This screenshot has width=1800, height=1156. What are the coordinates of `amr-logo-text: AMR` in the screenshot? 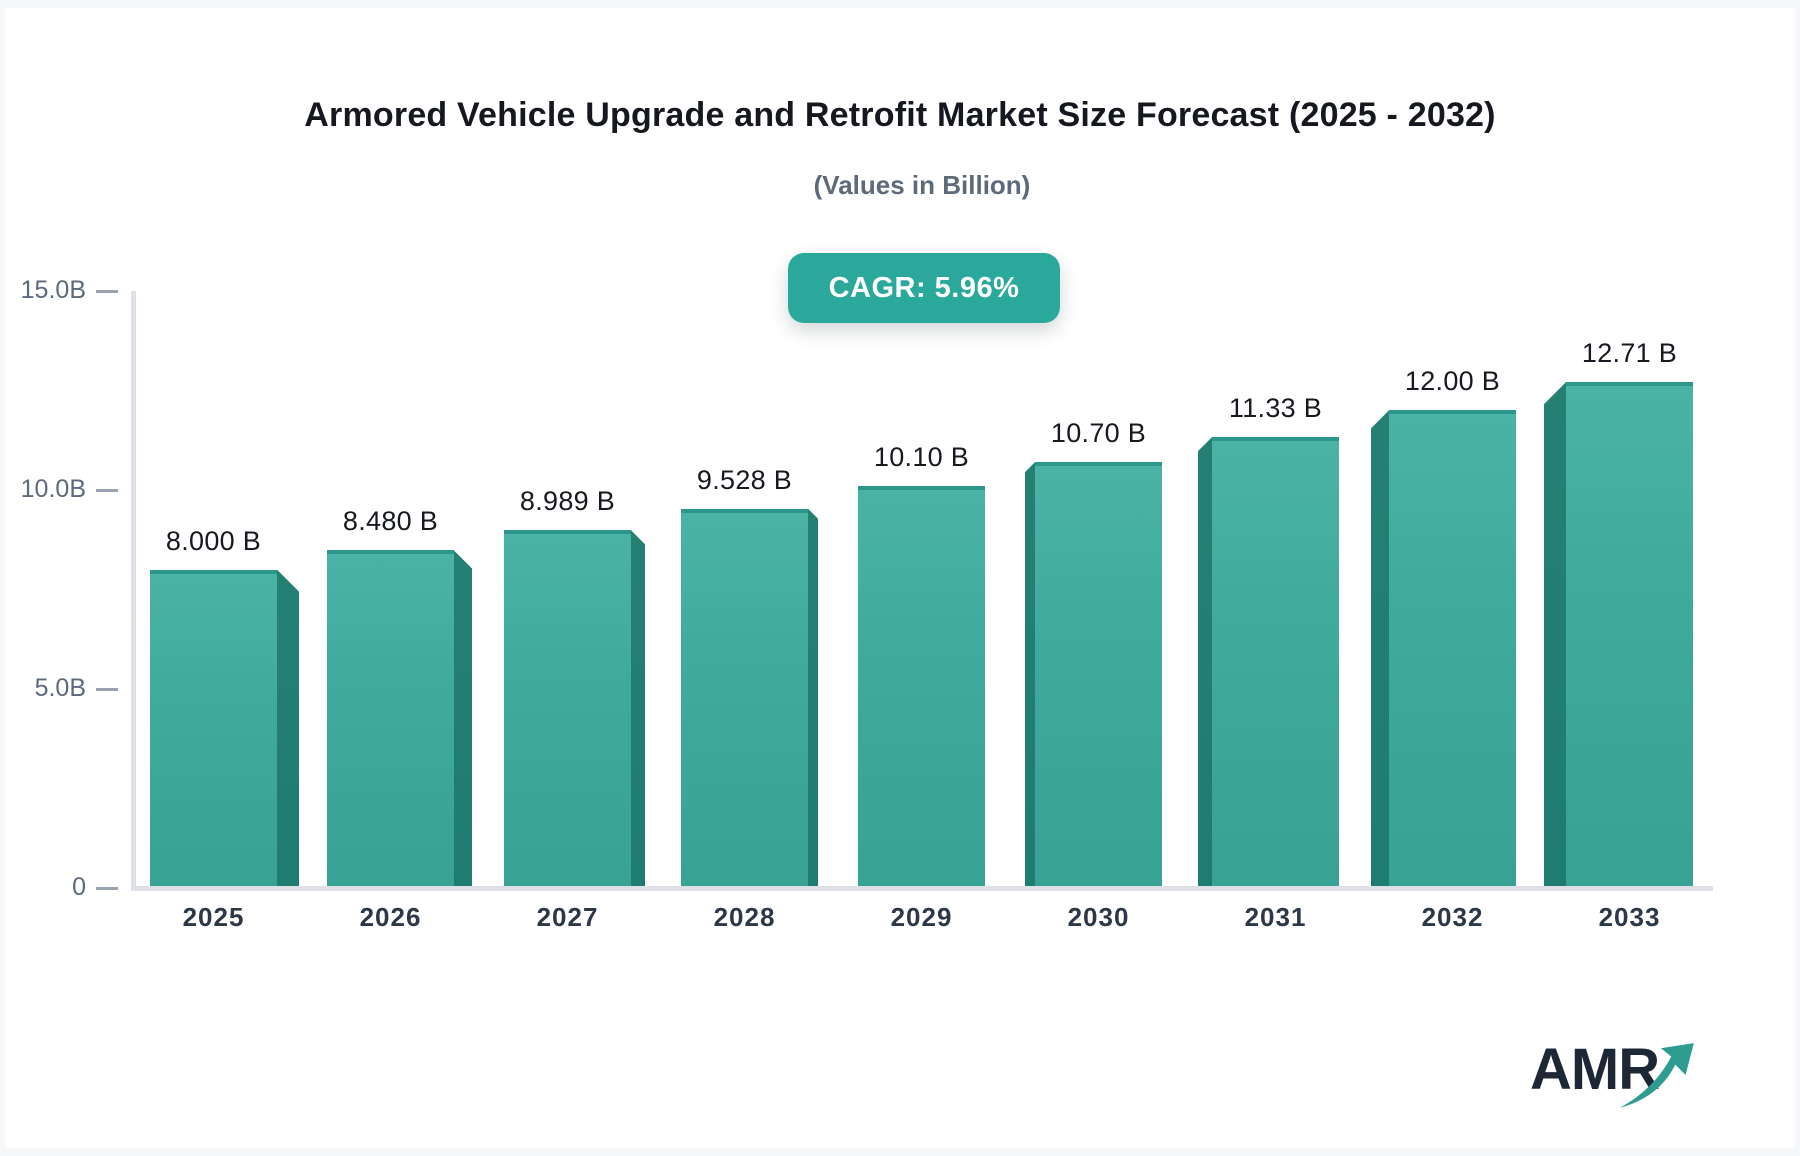 It's located at (1595, 1069).